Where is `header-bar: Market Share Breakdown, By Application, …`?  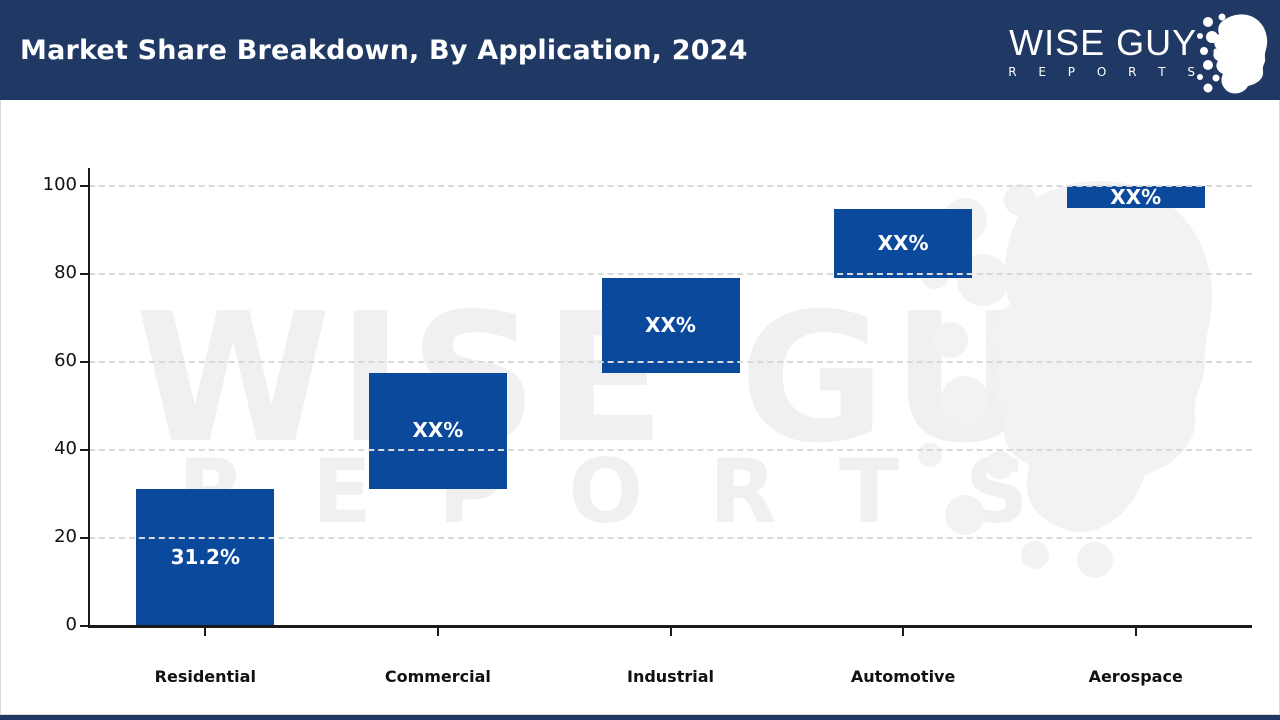 header-bar: Market Share Breakdown, By Application, … is located at coordinates (640, 50).